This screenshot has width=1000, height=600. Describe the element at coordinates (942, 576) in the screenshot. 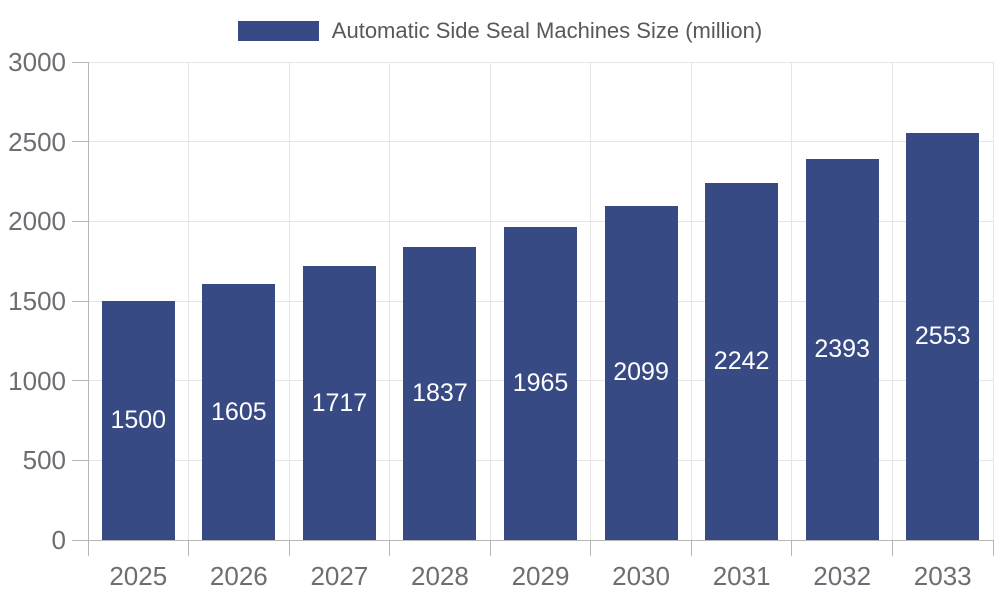

I see `x-tick-label: 2033` at that location.